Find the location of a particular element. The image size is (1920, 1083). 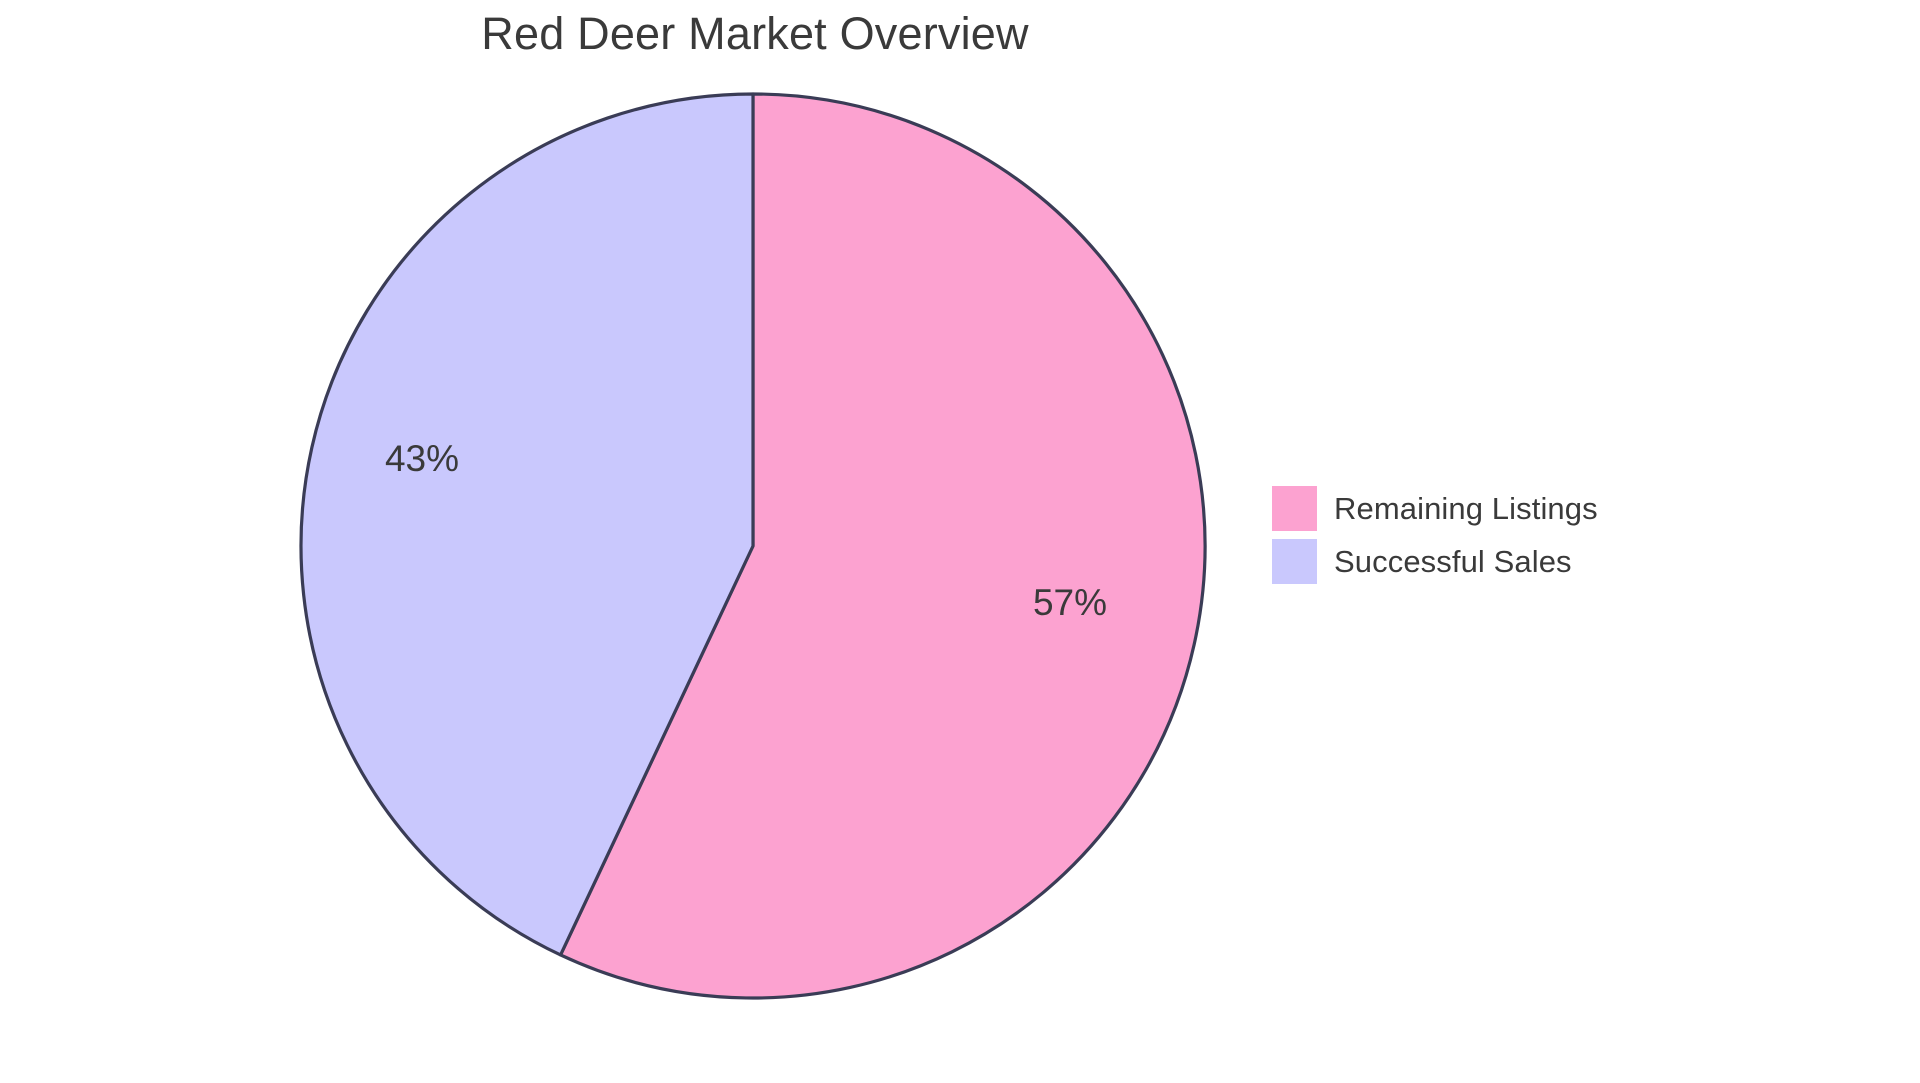

pie-slice-percentage-label: 43% is located at coordinates (422, 458).